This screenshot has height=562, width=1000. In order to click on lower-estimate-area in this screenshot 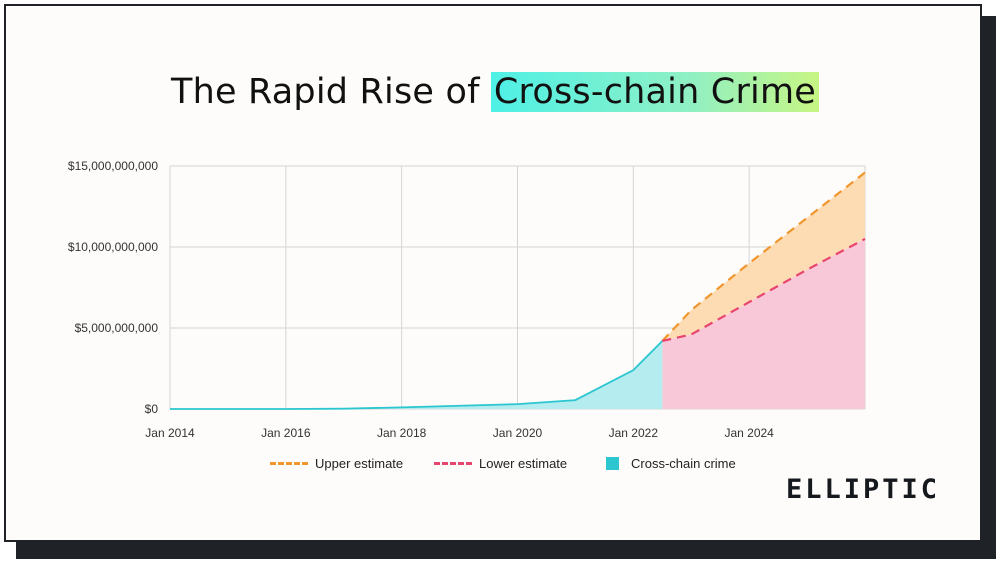, I will do `click(763, 323)`.